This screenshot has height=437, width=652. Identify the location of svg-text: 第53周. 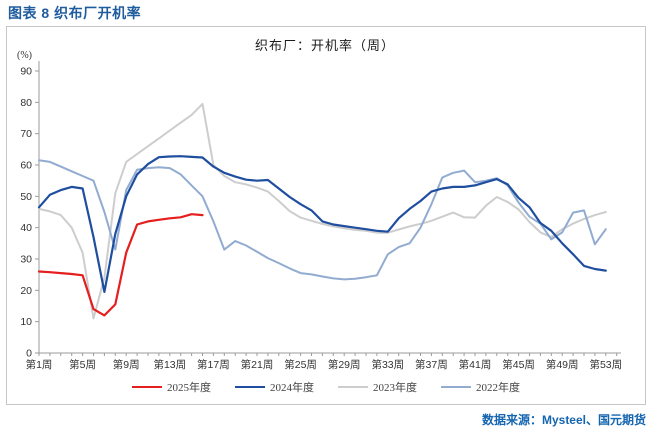
(605, 364).